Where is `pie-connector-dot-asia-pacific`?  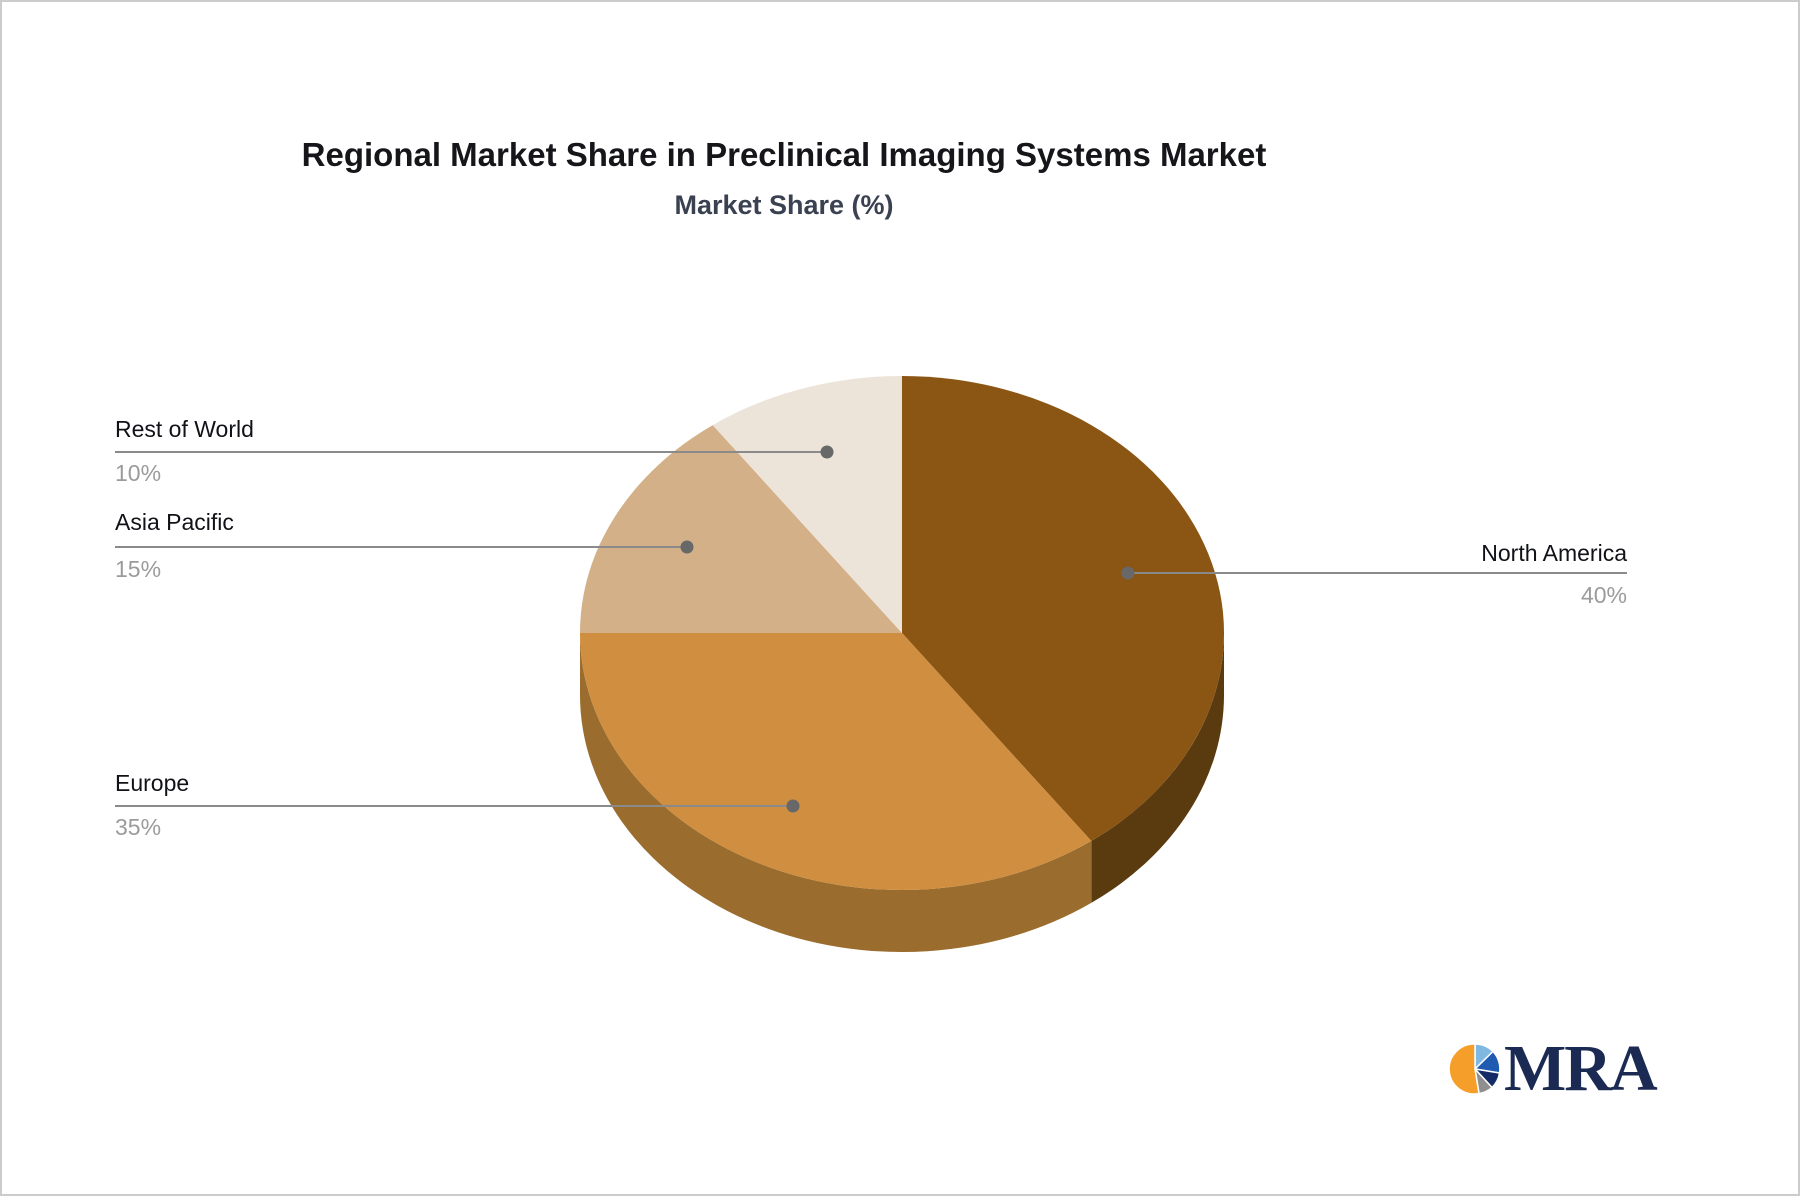
pie-connector-dot-asia-pacific is located at coordinates (687, 547).